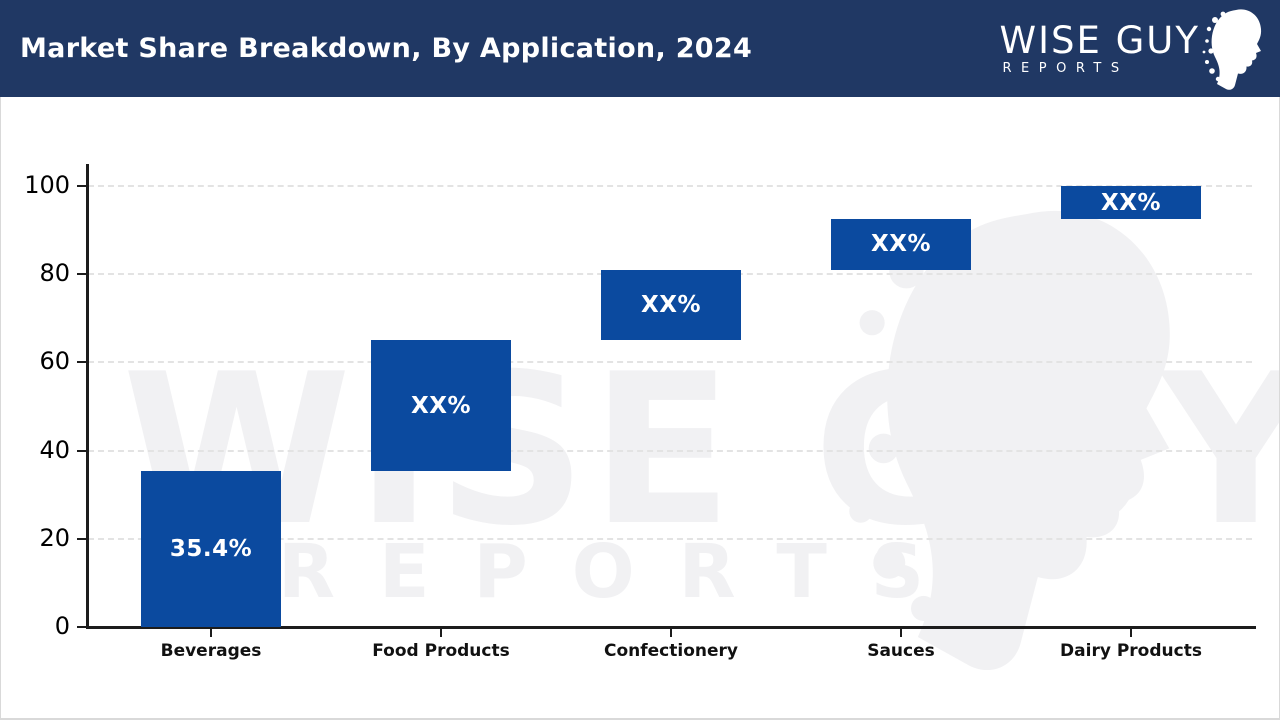 This screenshot has width=1280, height=720. What do you see at coordinates (62, 626) in the screenshot?
I see `y-tick-label-0: 0` at bounding box center [62, 626].